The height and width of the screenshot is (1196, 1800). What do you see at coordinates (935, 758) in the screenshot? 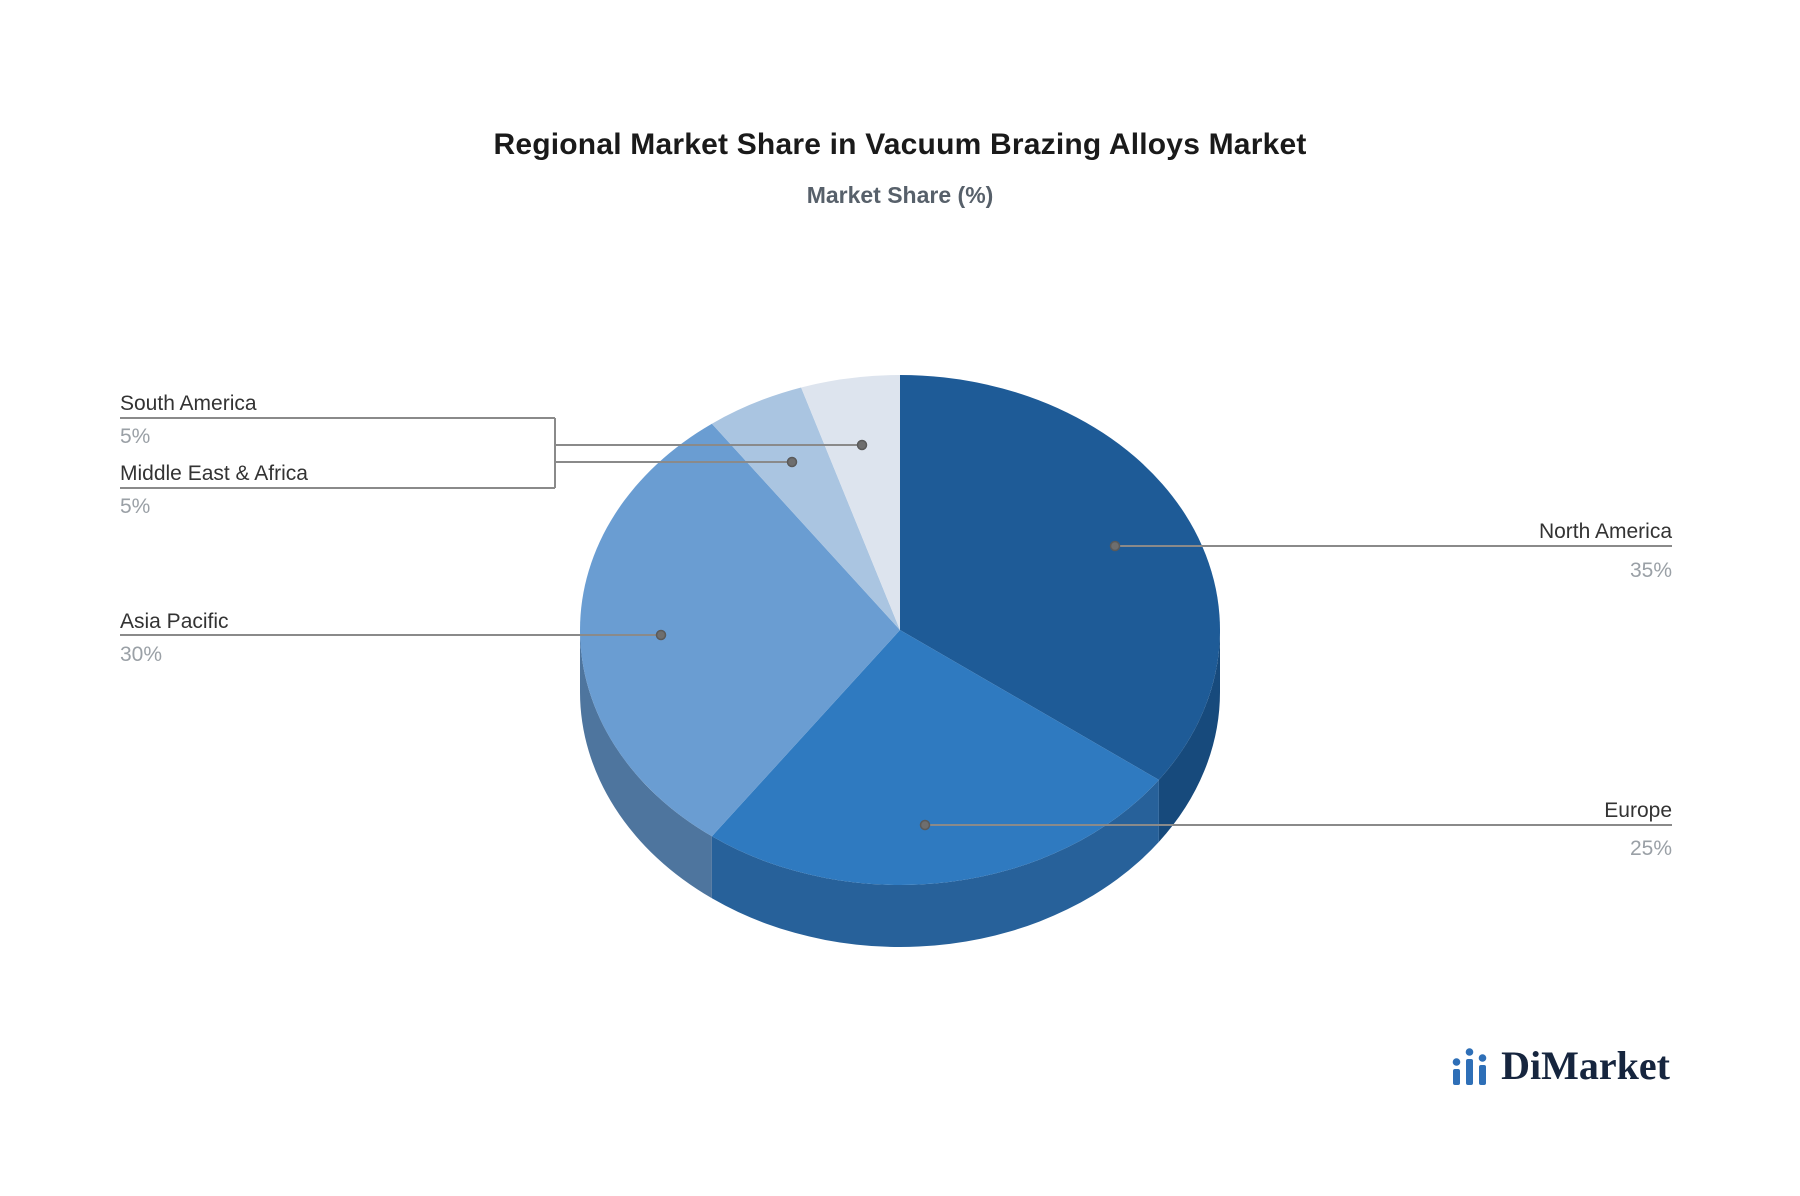
I see `pie-slice-europe` at bounding box center [935, 758].